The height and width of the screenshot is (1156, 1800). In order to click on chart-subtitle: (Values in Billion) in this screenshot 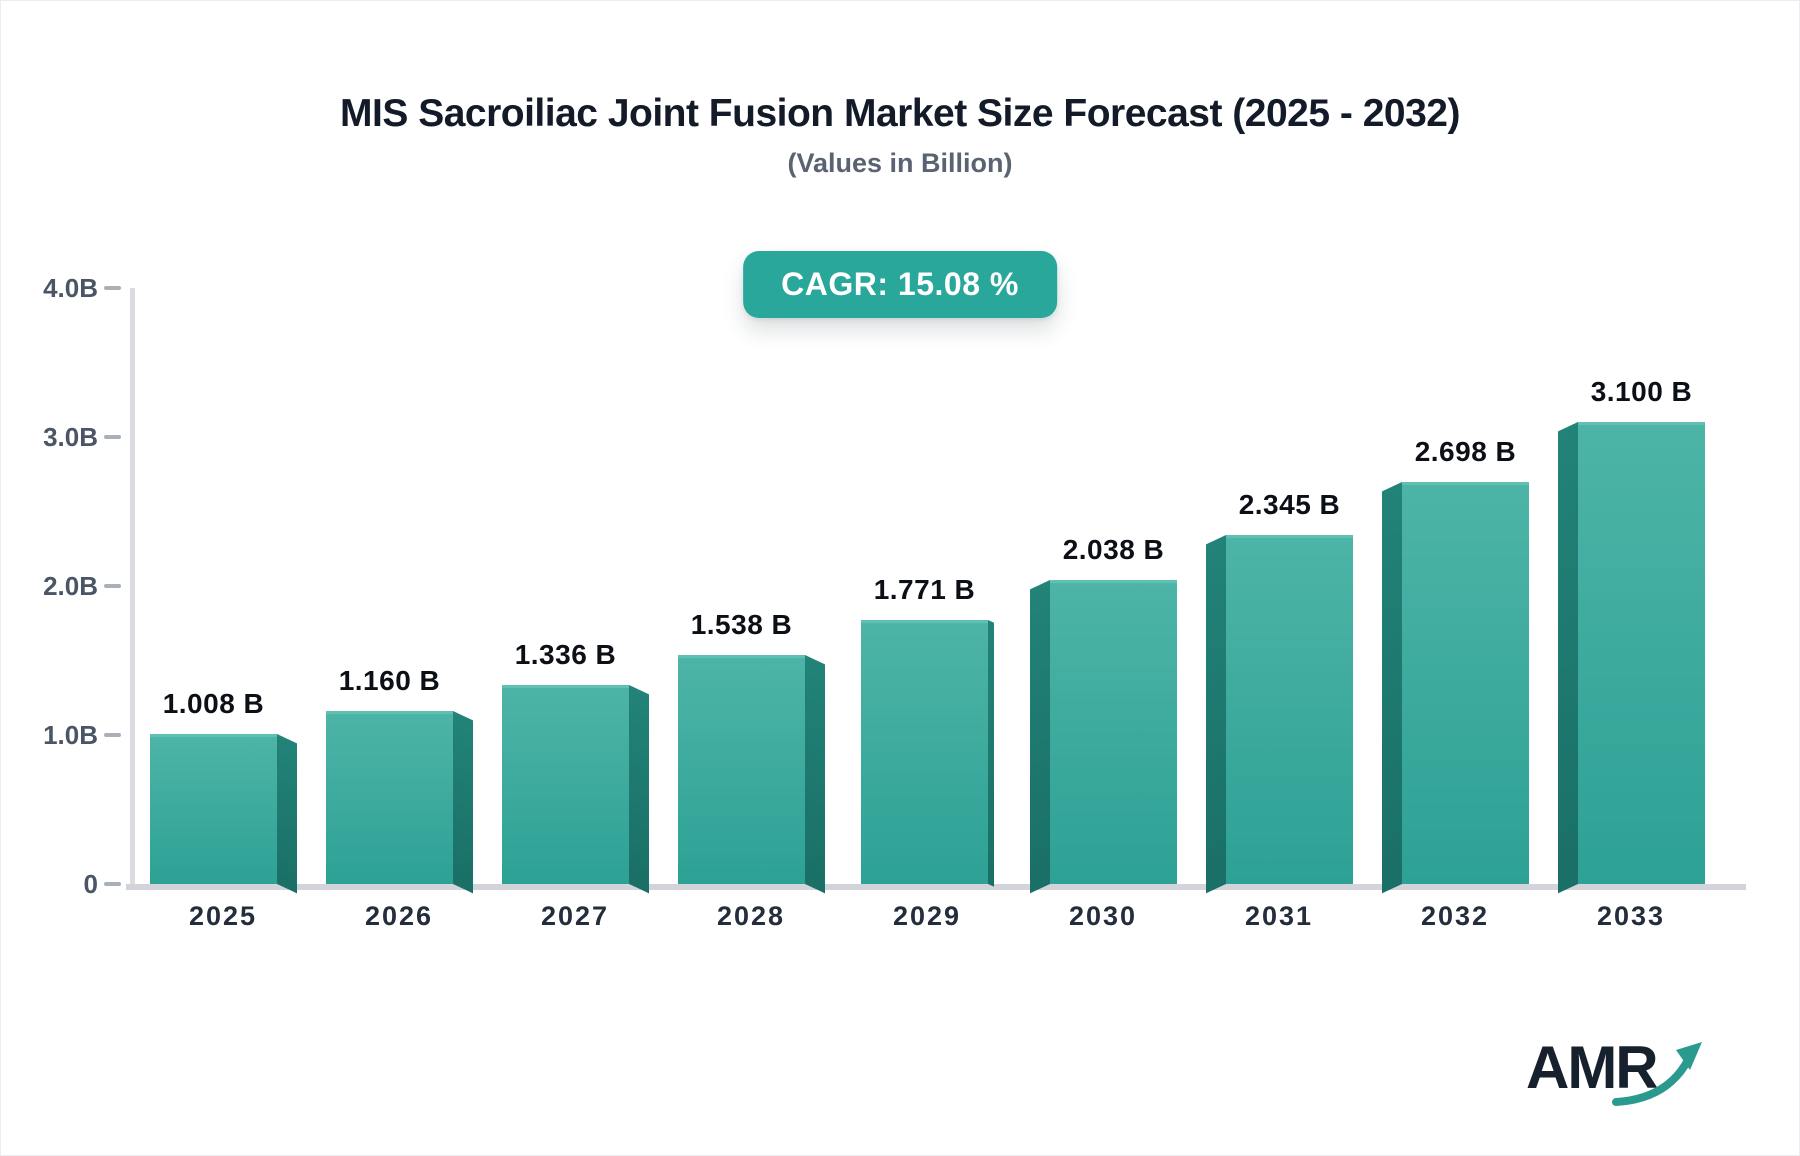, I will do `click(900, 163)`.